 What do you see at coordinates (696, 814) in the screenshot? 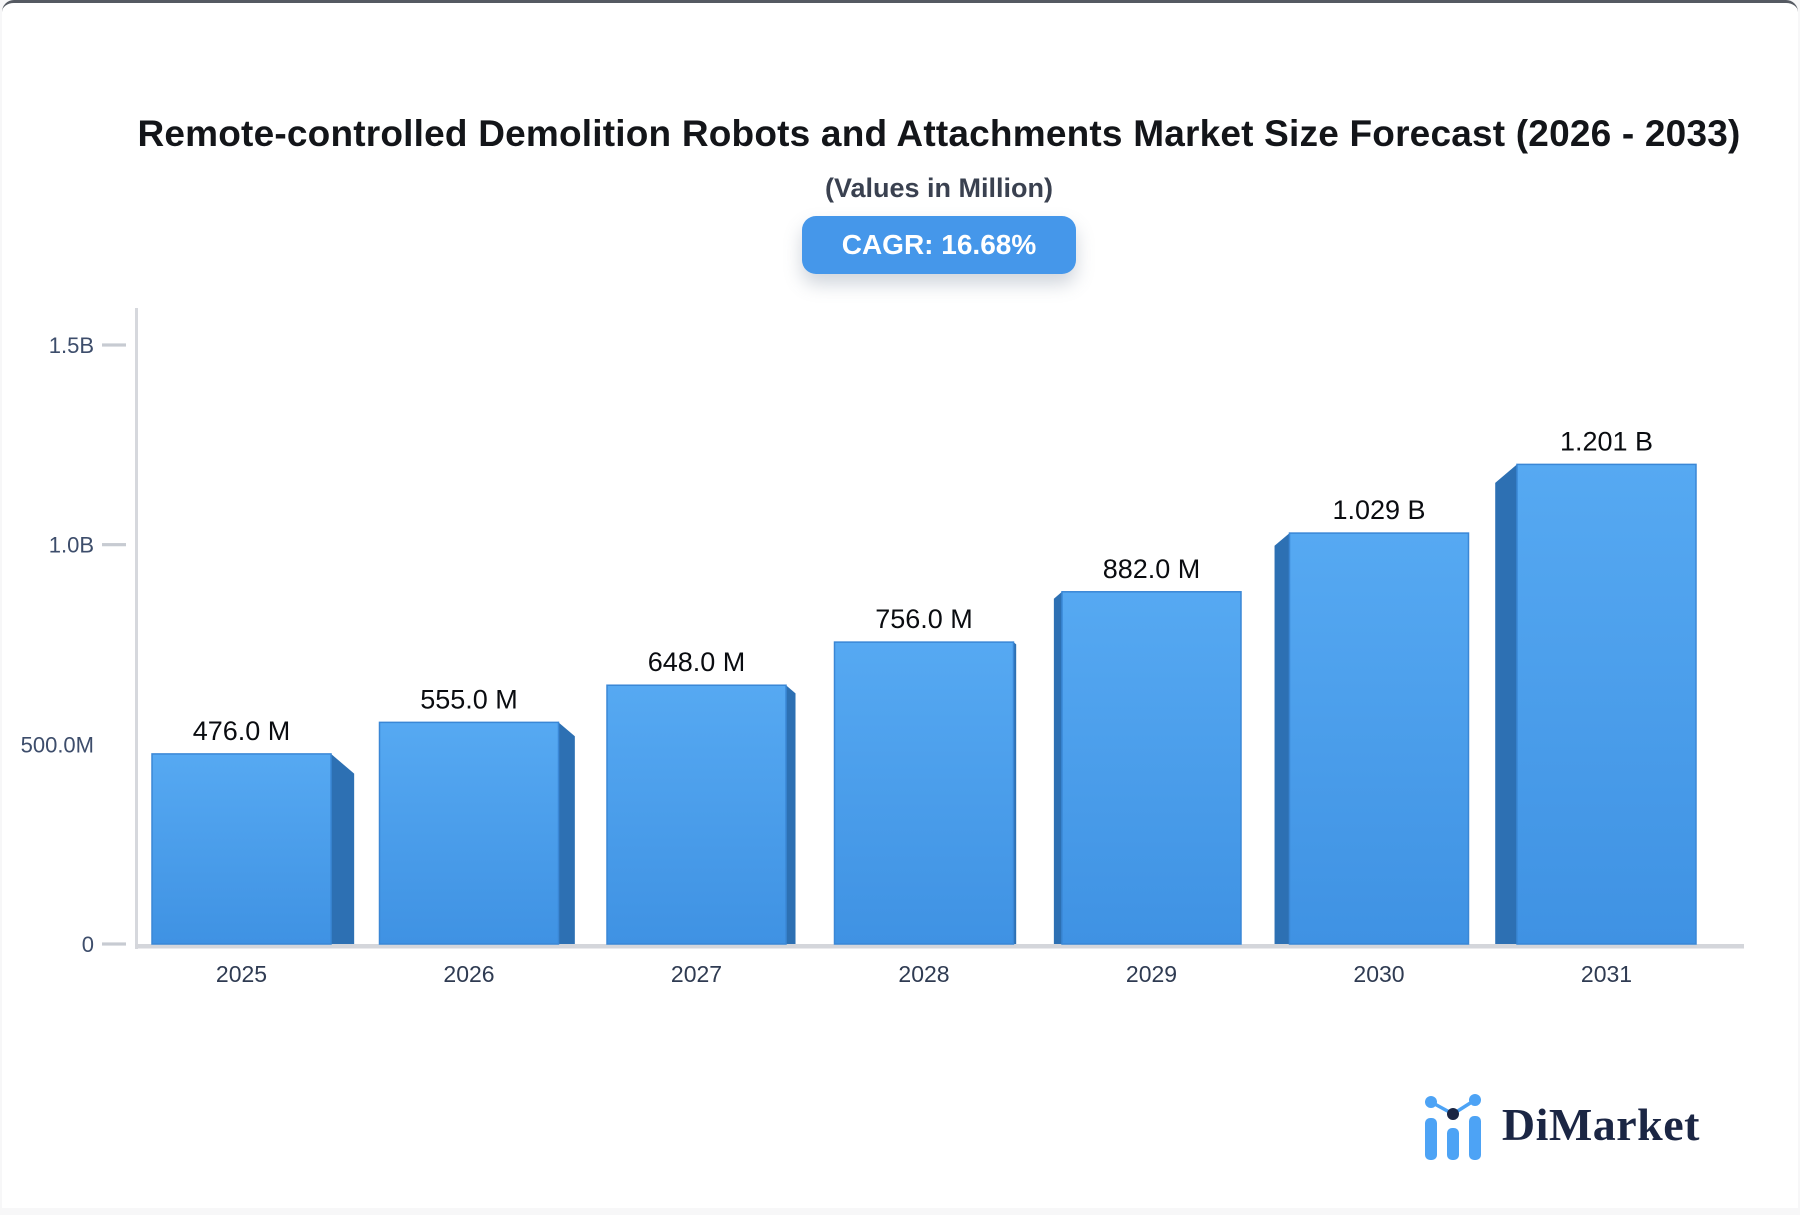
I see `bar-2027` at bounding box center [696, 814].